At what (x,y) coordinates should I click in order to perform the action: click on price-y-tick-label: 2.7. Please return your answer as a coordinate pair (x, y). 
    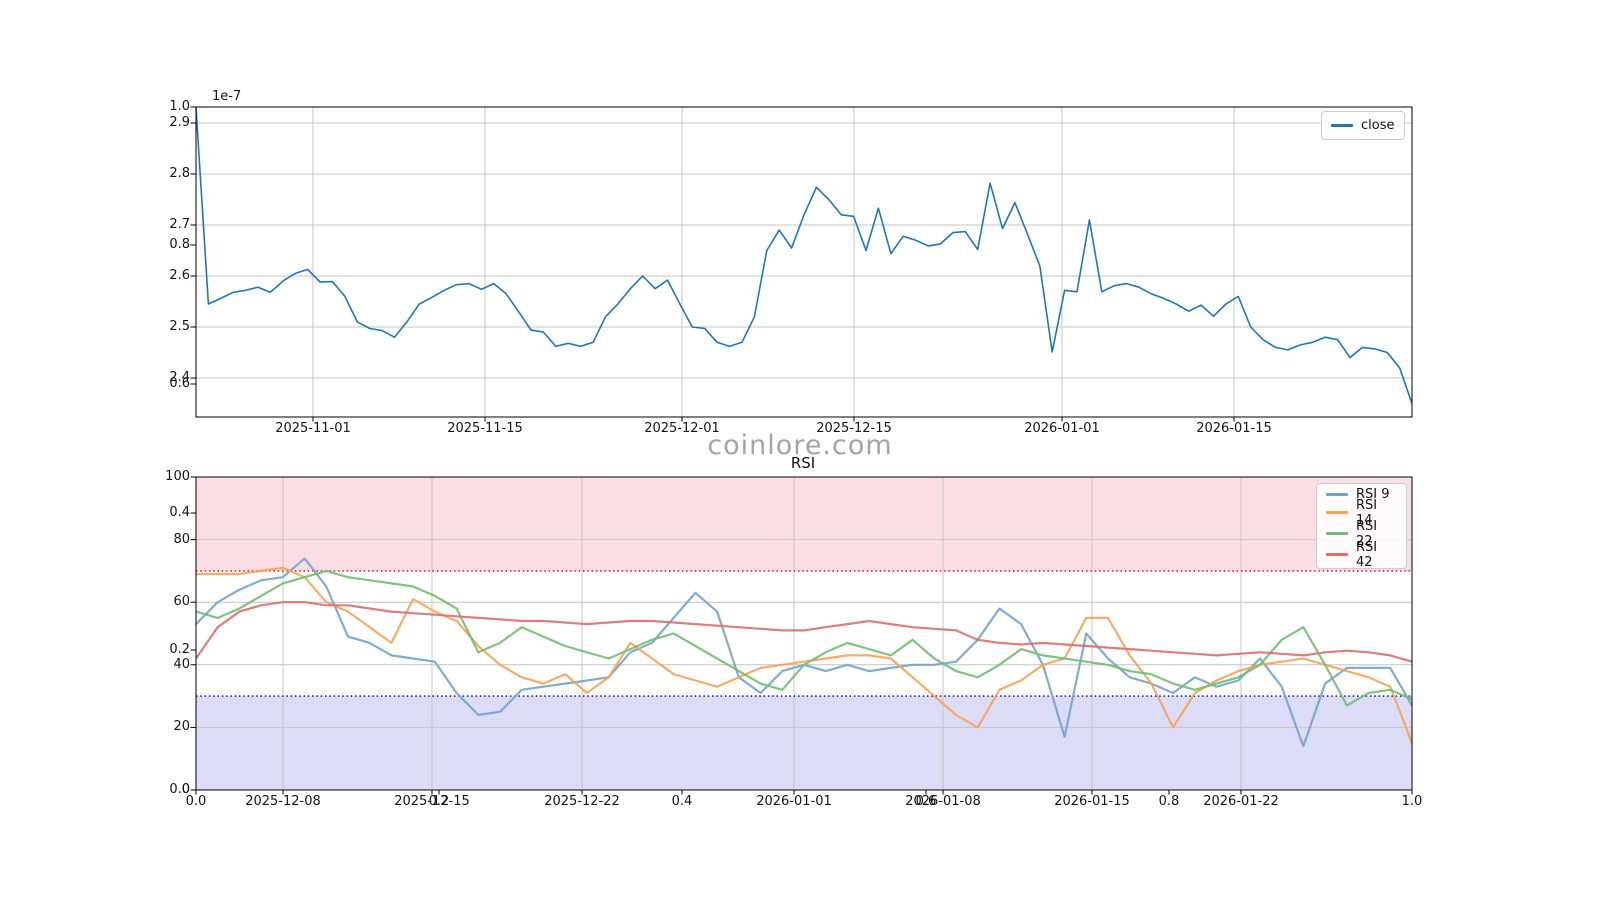
    Looking at the image, I should click on (179, 224).